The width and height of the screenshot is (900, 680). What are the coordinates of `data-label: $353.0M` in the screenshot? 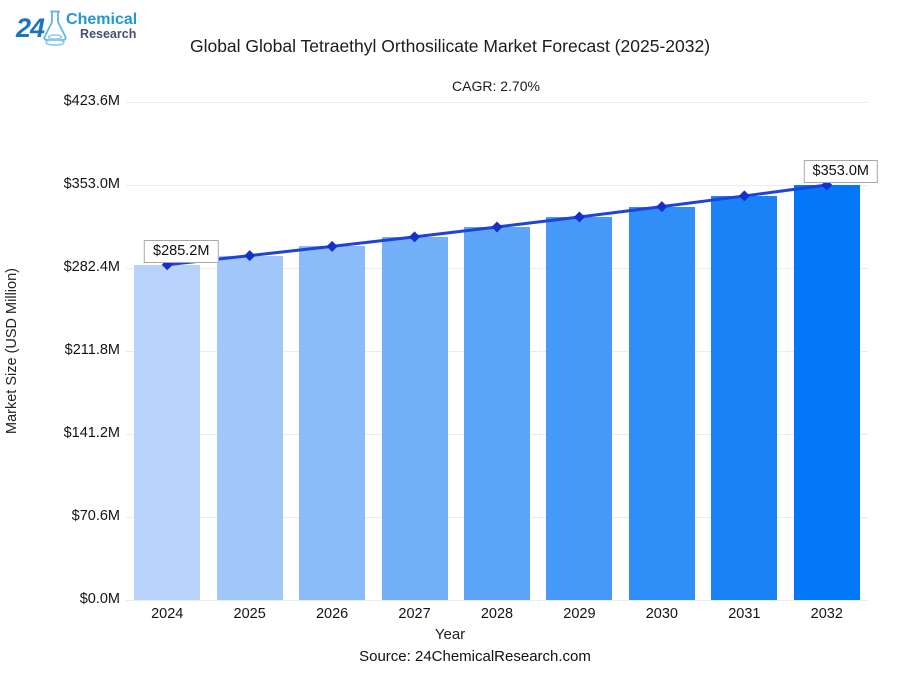 It's located at (840, 171).